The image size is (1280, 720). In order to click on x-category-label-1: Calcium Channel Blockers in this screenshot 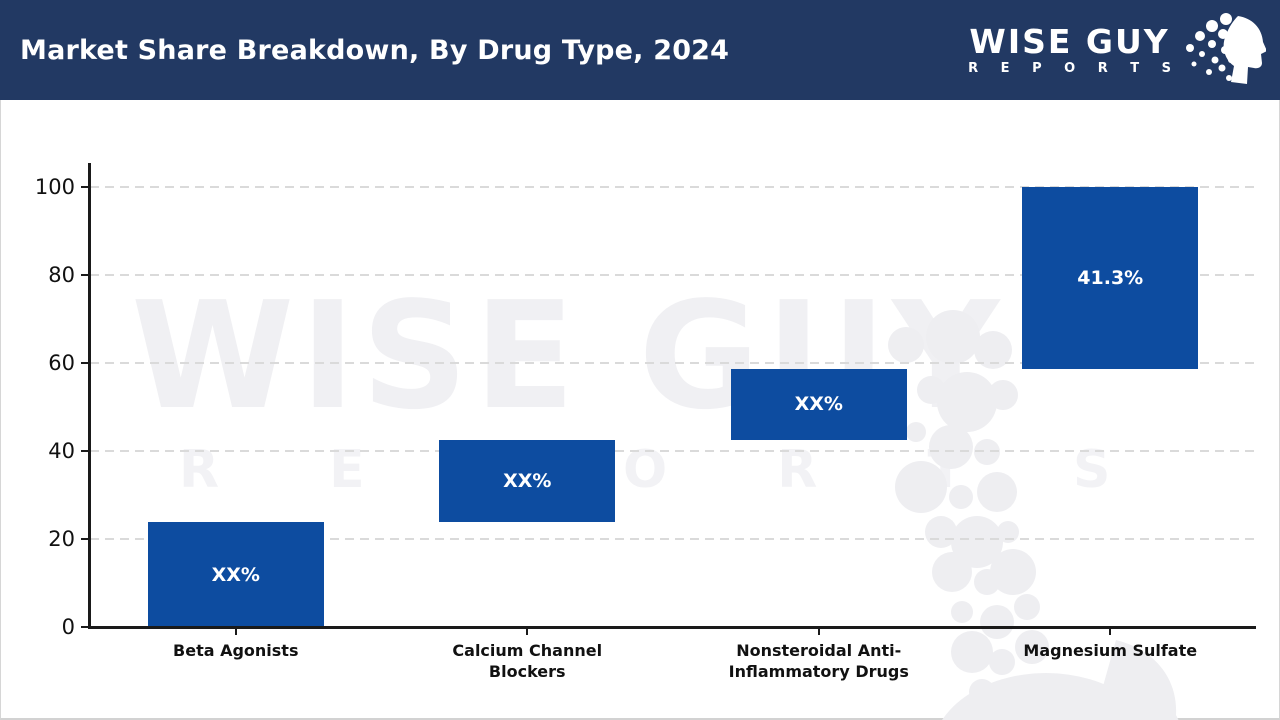, I will do `click(527, 661)`.